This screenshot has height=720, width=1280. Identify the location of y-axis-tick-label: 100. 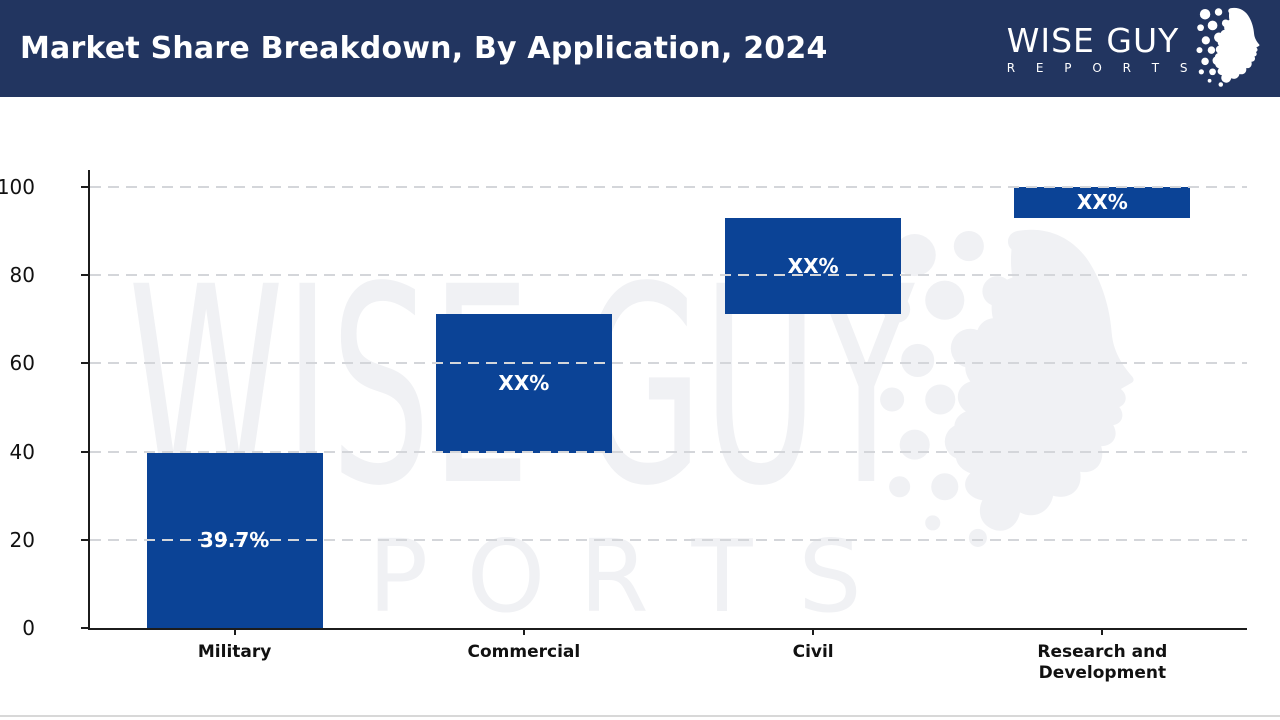
(17, 187).